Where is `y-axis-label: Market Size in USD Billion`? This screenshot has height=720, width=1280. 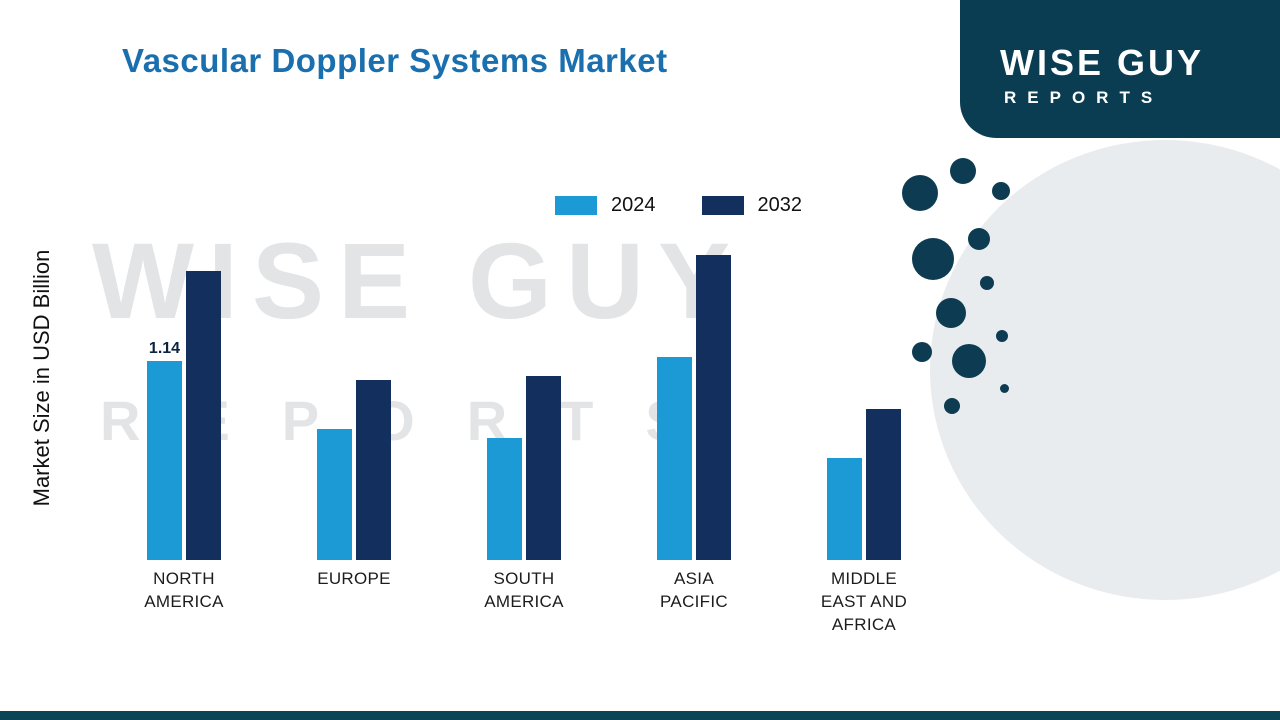 y-axis-label: Market Size in USD Billion is located at coordinates (41, 378).